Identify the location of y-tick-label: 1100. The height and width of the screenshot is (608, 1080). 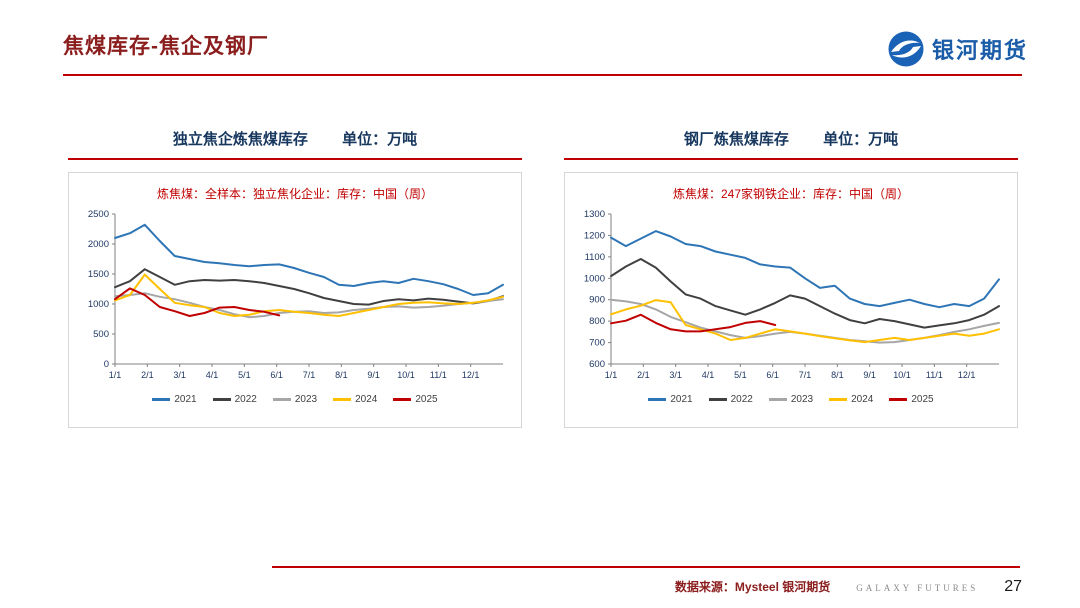
(595, 257).